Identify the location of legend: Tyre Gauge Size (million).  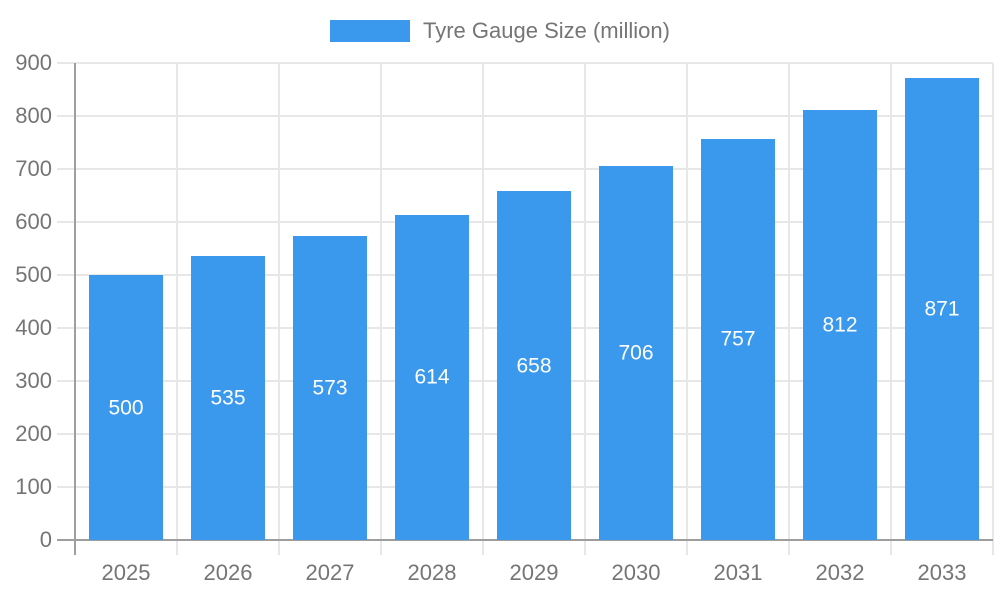
(500, 31).